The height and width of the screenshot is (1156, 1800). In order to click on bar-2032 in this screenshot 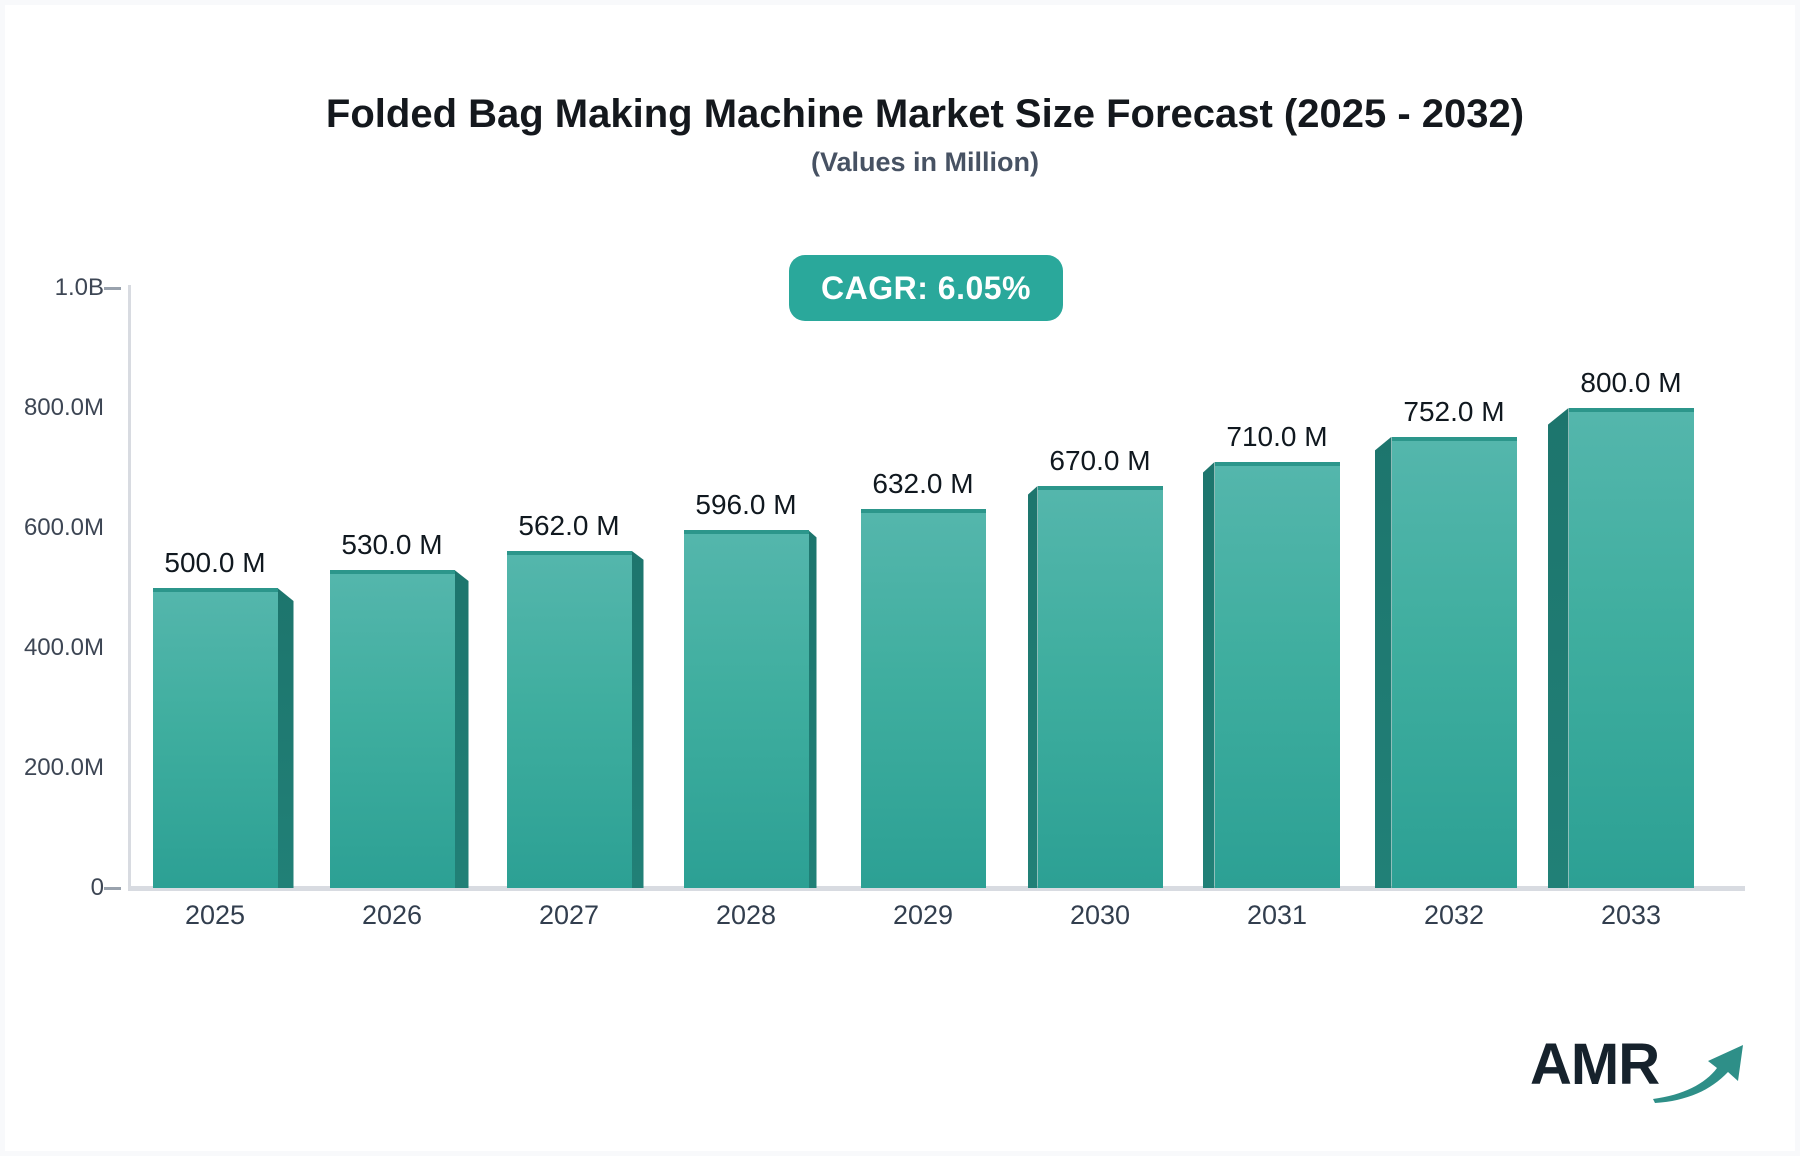, I will do `click(1454, 662)`.